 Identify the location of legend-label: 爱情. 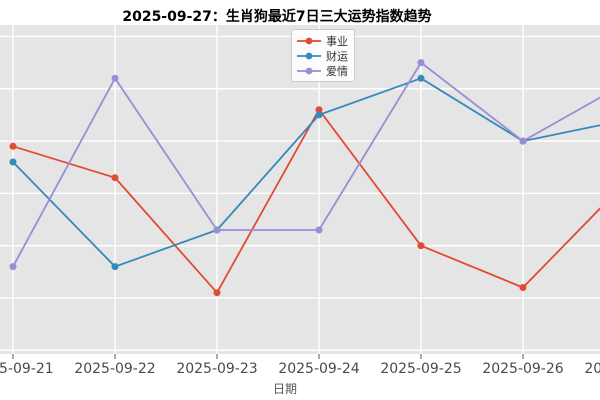
(337, 71).